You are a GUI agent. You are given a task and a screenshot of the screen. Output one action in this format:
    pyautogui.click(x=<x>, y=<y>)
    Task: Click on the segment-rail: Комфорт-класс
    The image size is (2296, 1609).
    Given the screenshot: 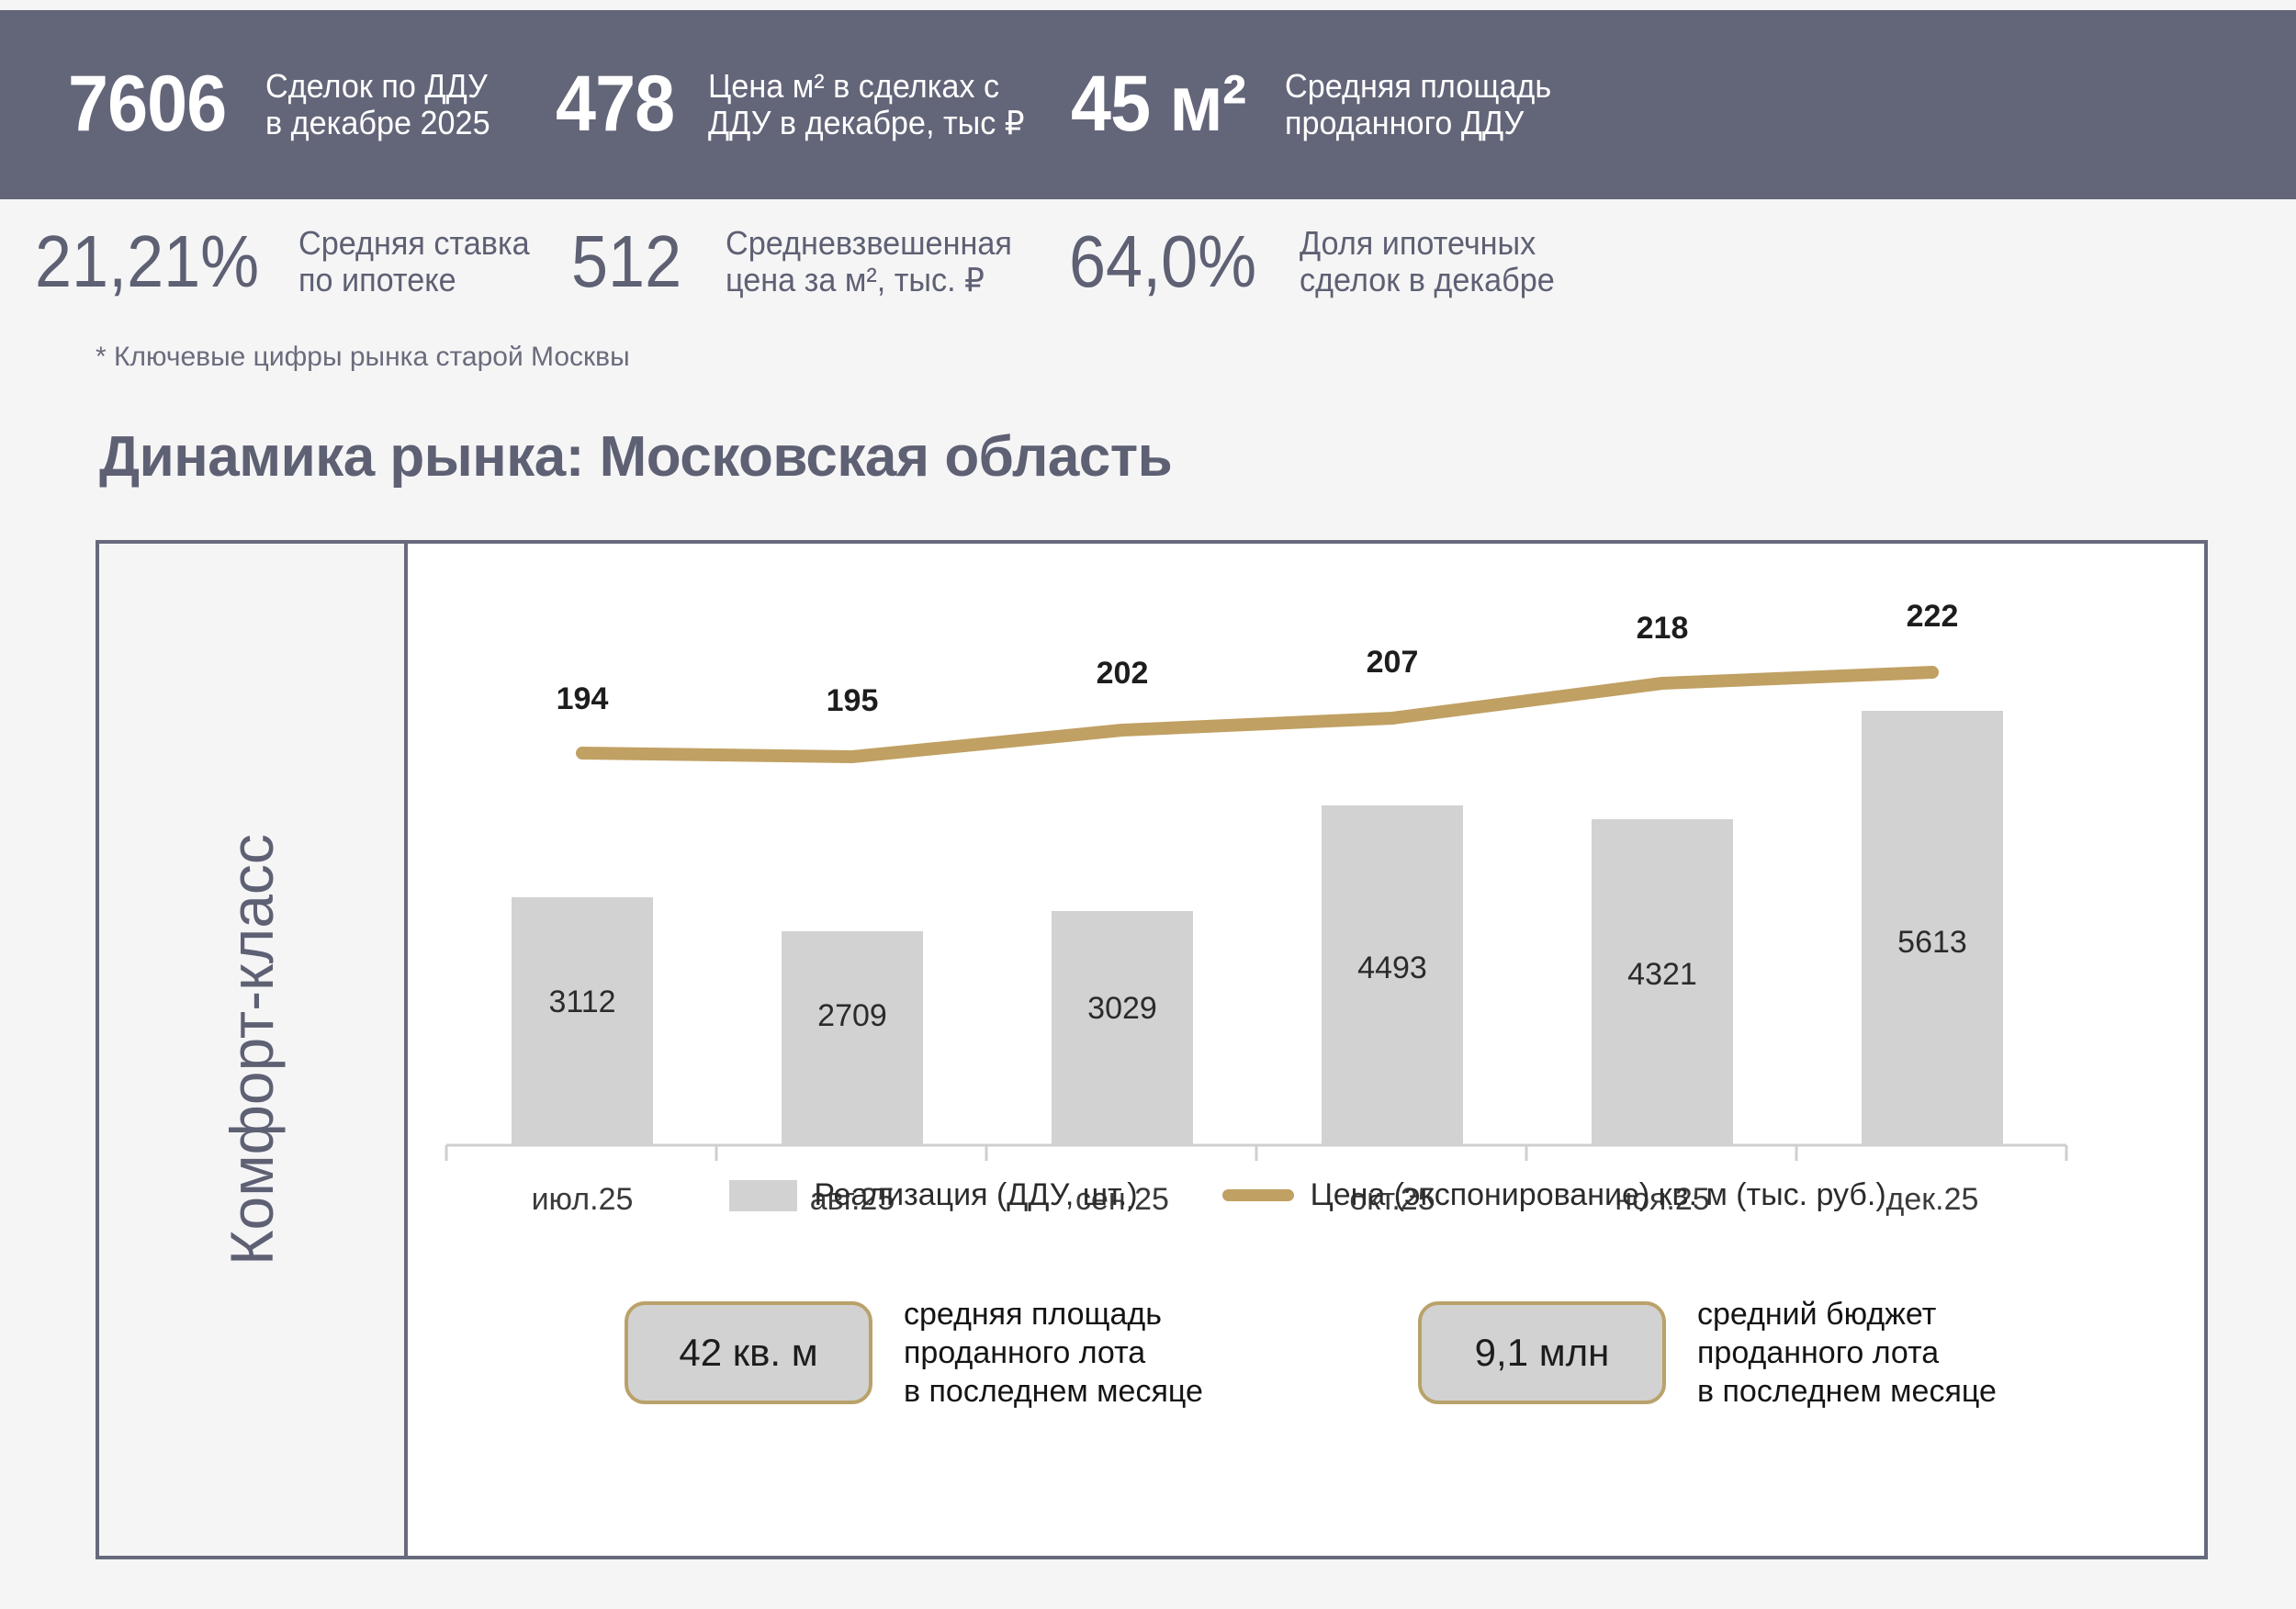 What is the action you would take?
    pyautogui.click(x=253, y=1050)
    